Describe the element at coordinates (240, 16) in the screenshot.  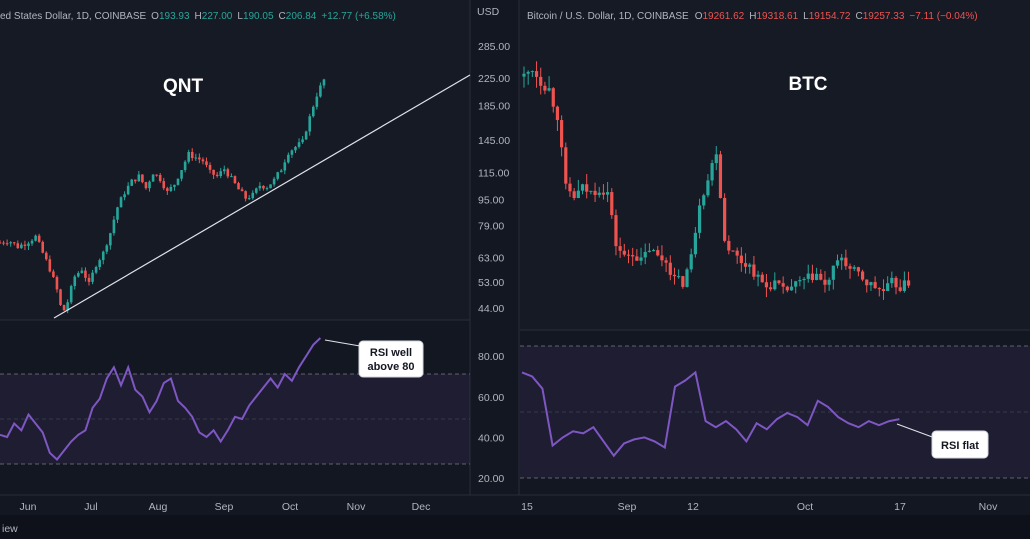
I see `qnt-low-label: L` at that location.